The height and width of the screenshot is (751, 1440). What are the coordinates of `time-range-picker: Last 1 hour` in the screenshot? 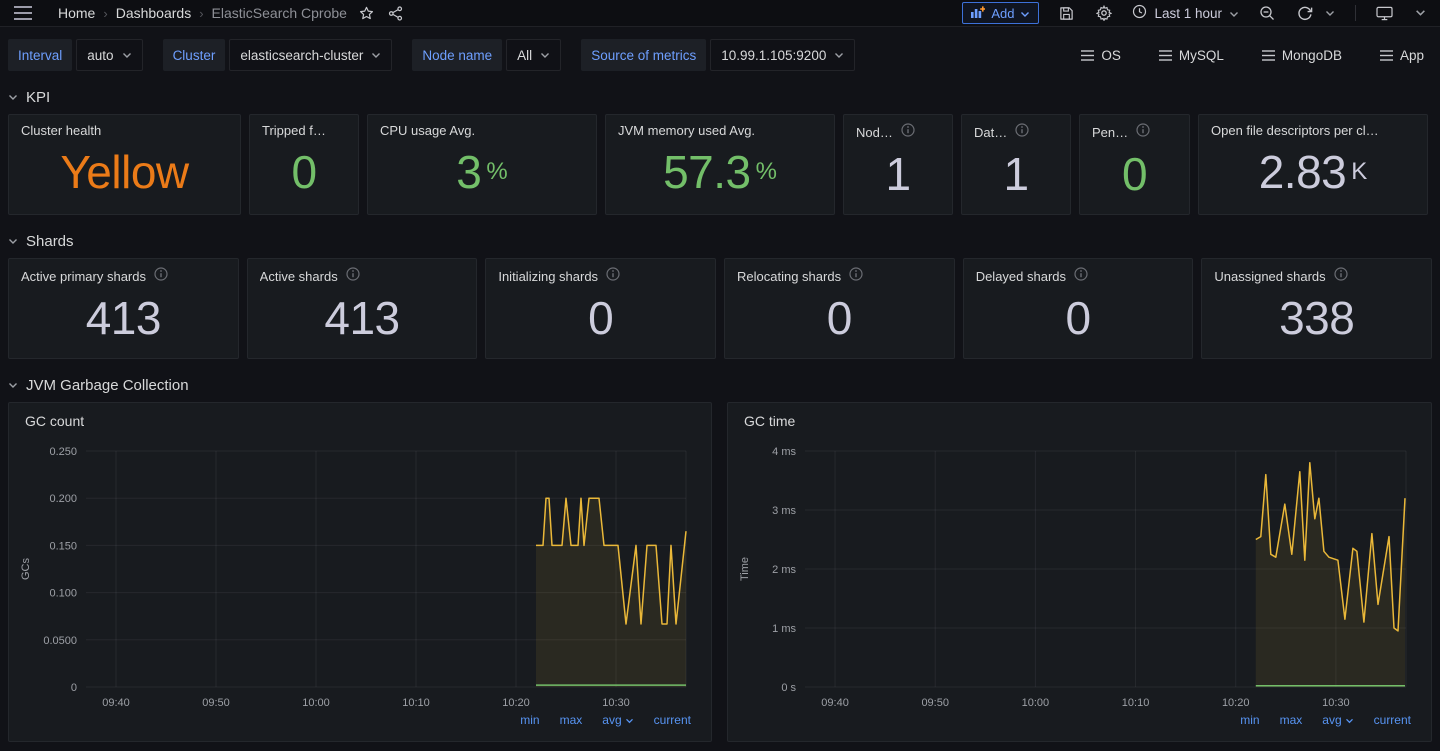 It's located at (1185, 13).